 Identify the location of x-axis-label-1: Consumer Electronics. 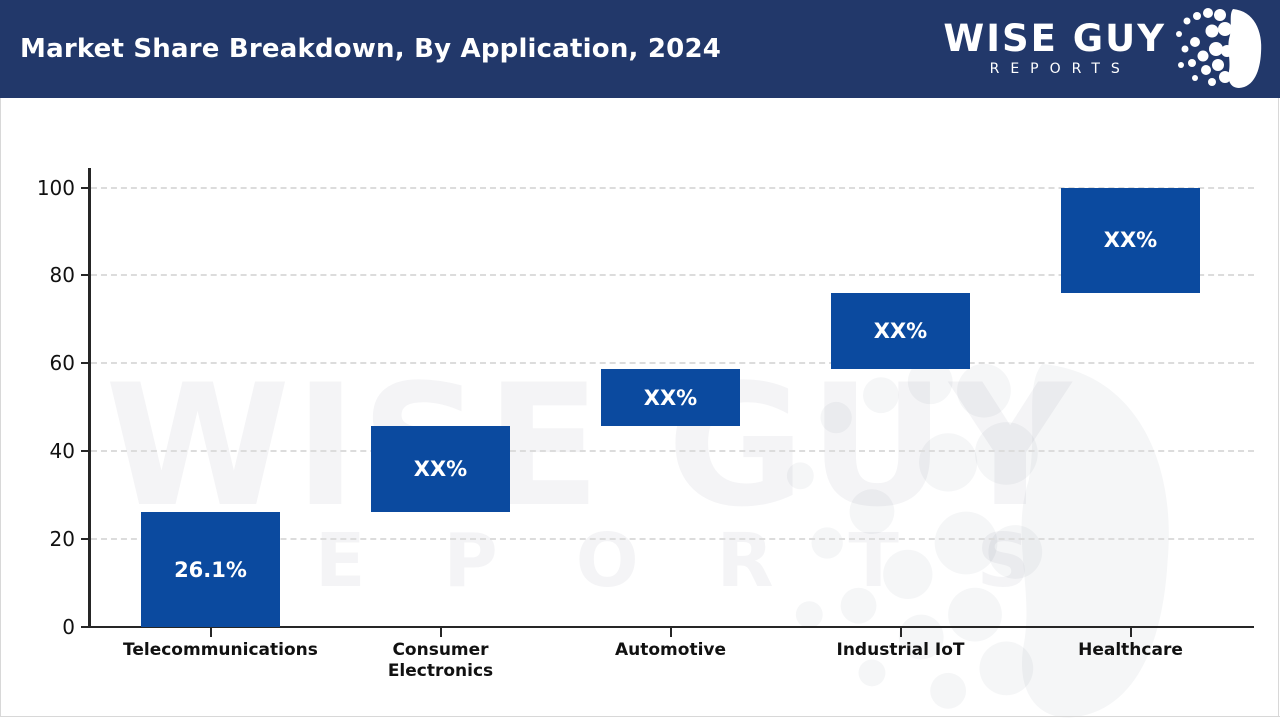
(440, 660).